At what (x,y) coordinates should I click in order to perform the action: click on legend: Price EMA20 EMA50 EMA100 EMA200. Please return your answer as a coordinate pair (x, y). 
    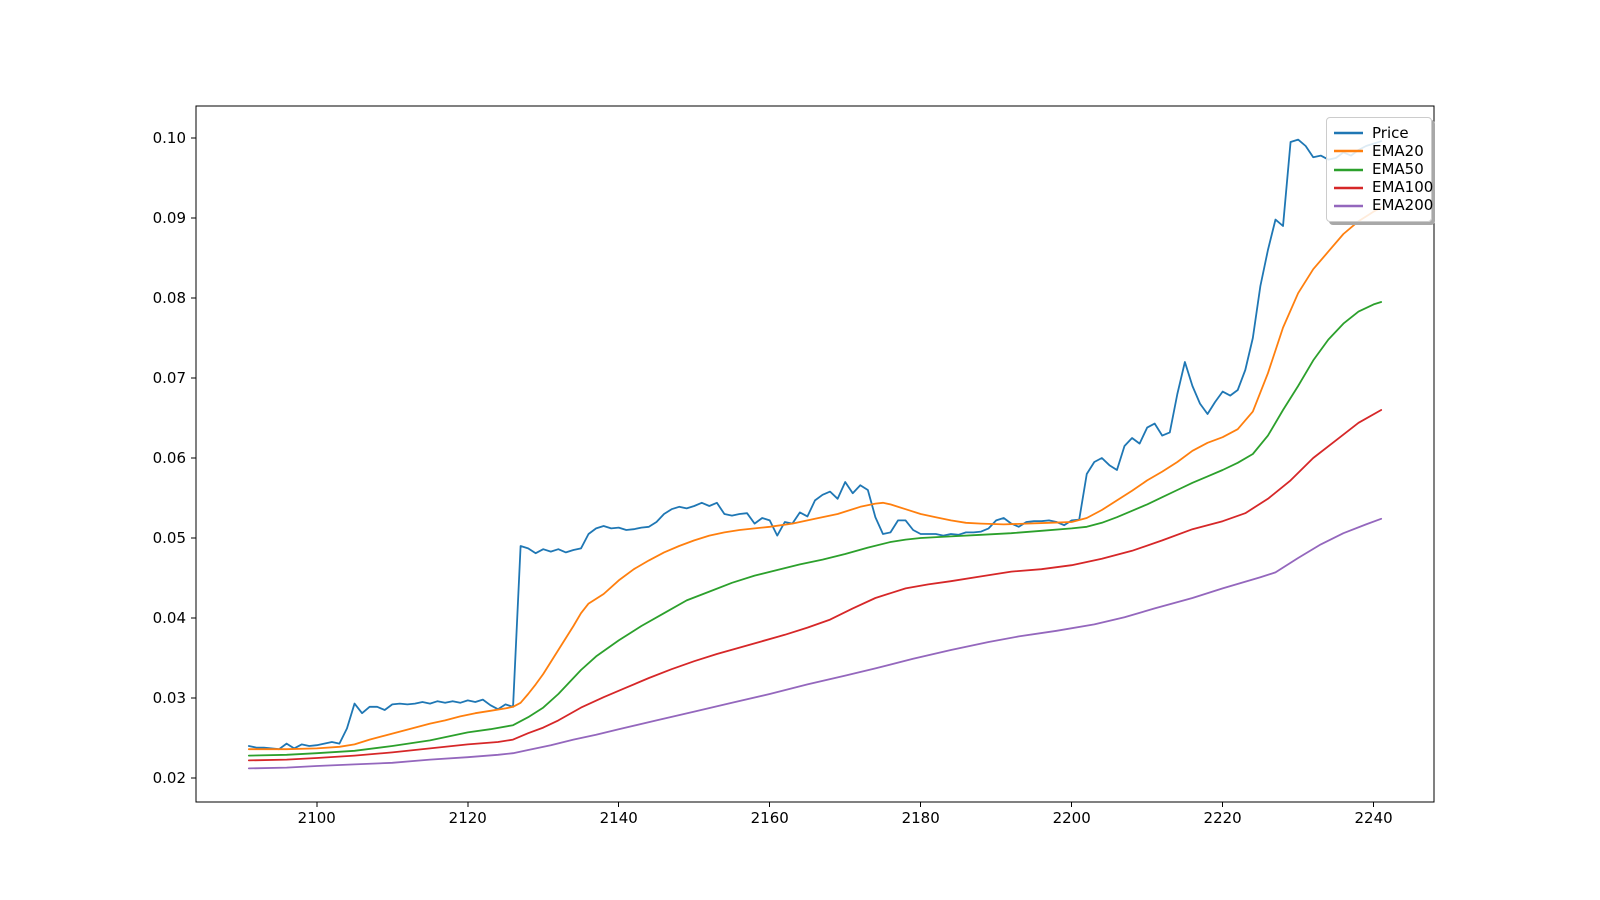
    Looking at the image, I should click on (1379, 169).